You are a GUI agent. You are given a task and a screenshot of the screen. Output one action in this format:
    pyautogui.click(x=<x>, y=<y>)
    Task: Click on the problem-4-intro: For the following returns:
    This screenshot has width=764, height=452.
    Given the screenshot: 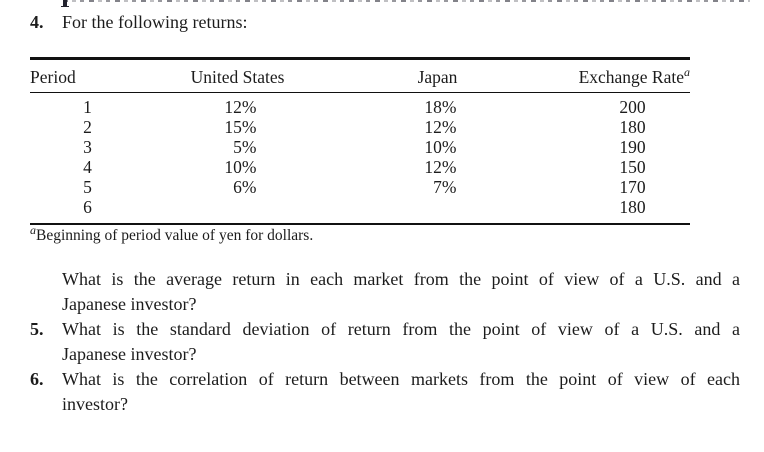 What is the action you would take?
    pyautogui.click(x=155, y=22)
    